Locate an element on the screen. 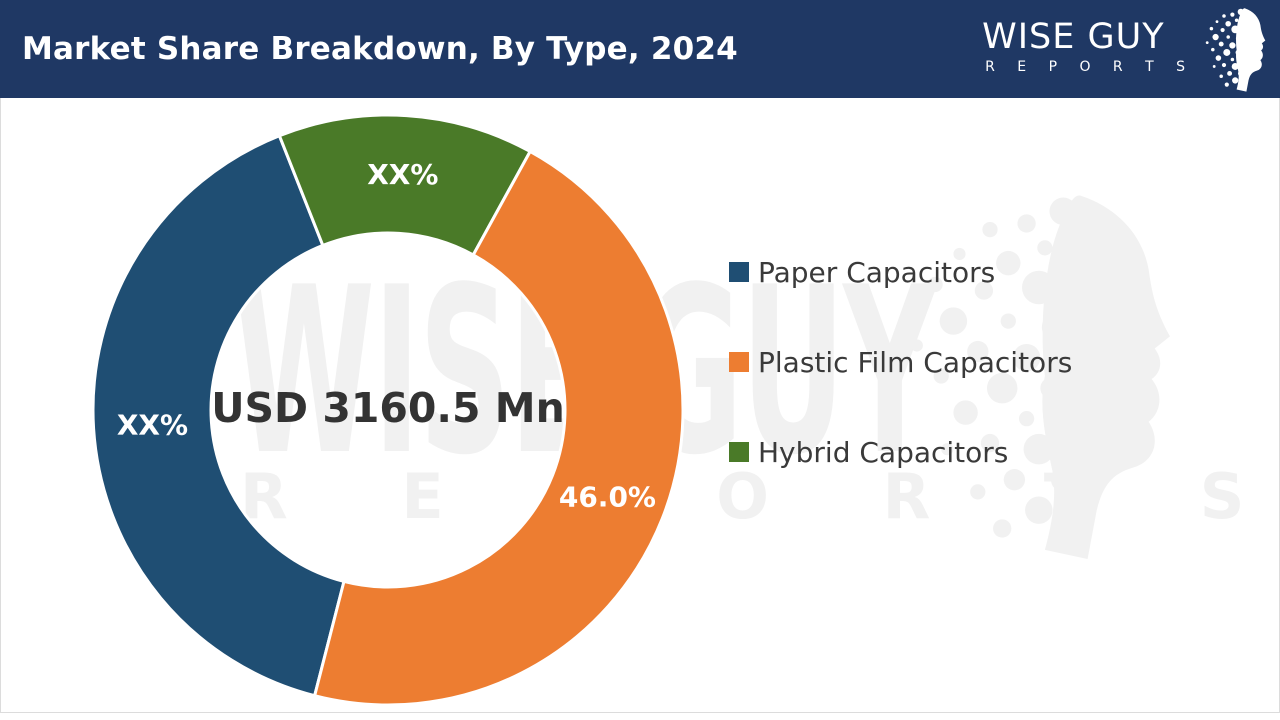 The height and width of the screenshot is (720, 1280). legend-swatch-hybrid is located at coordinates (739, 452).